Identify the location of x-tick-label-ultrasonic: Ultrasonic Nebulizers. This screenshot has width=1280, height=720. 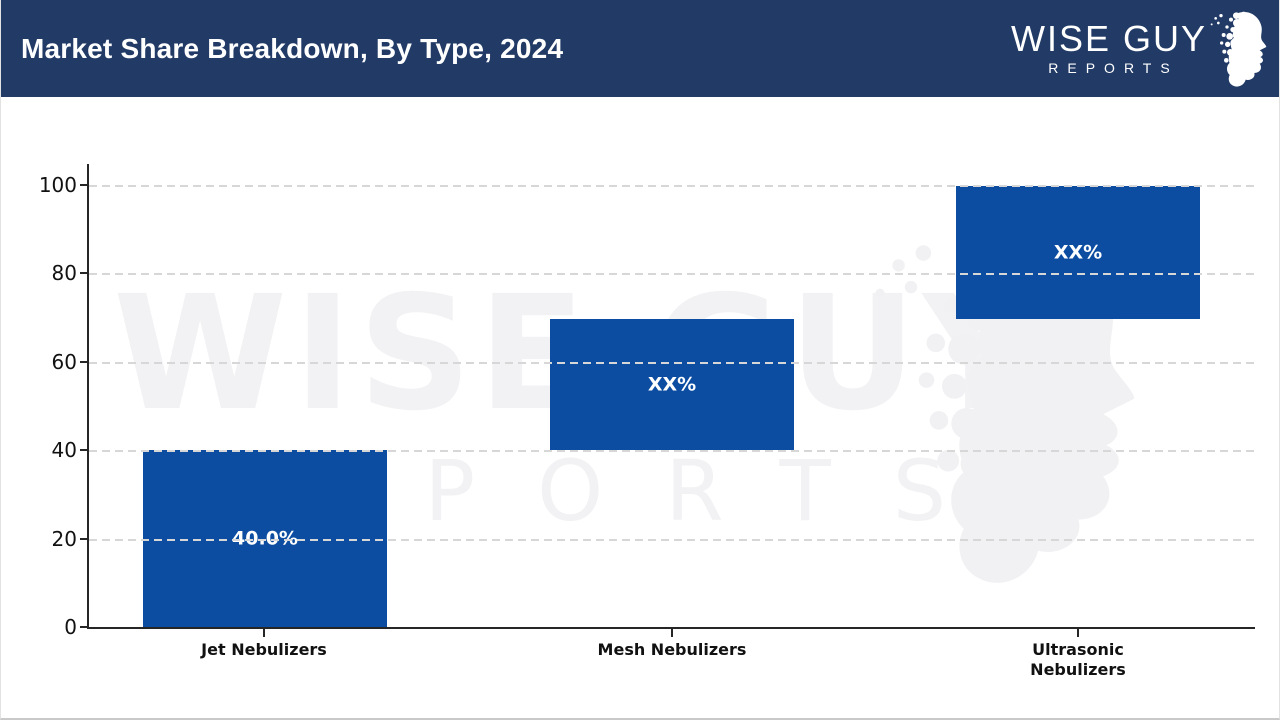
(1078, 659).